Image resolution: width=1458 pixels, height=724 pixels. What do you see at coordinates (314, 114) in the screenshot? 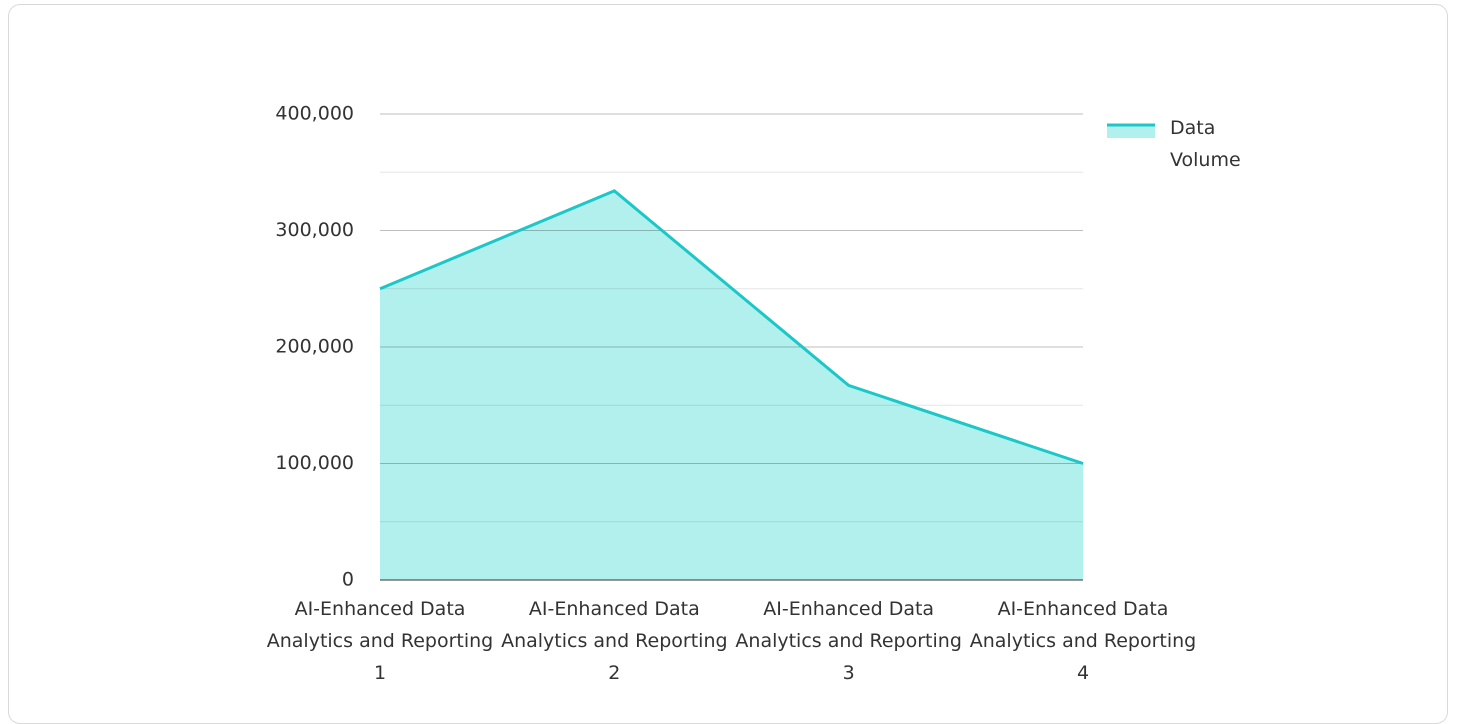
I see `y-tick-label: 400,000` at bounding box center [314, 114].